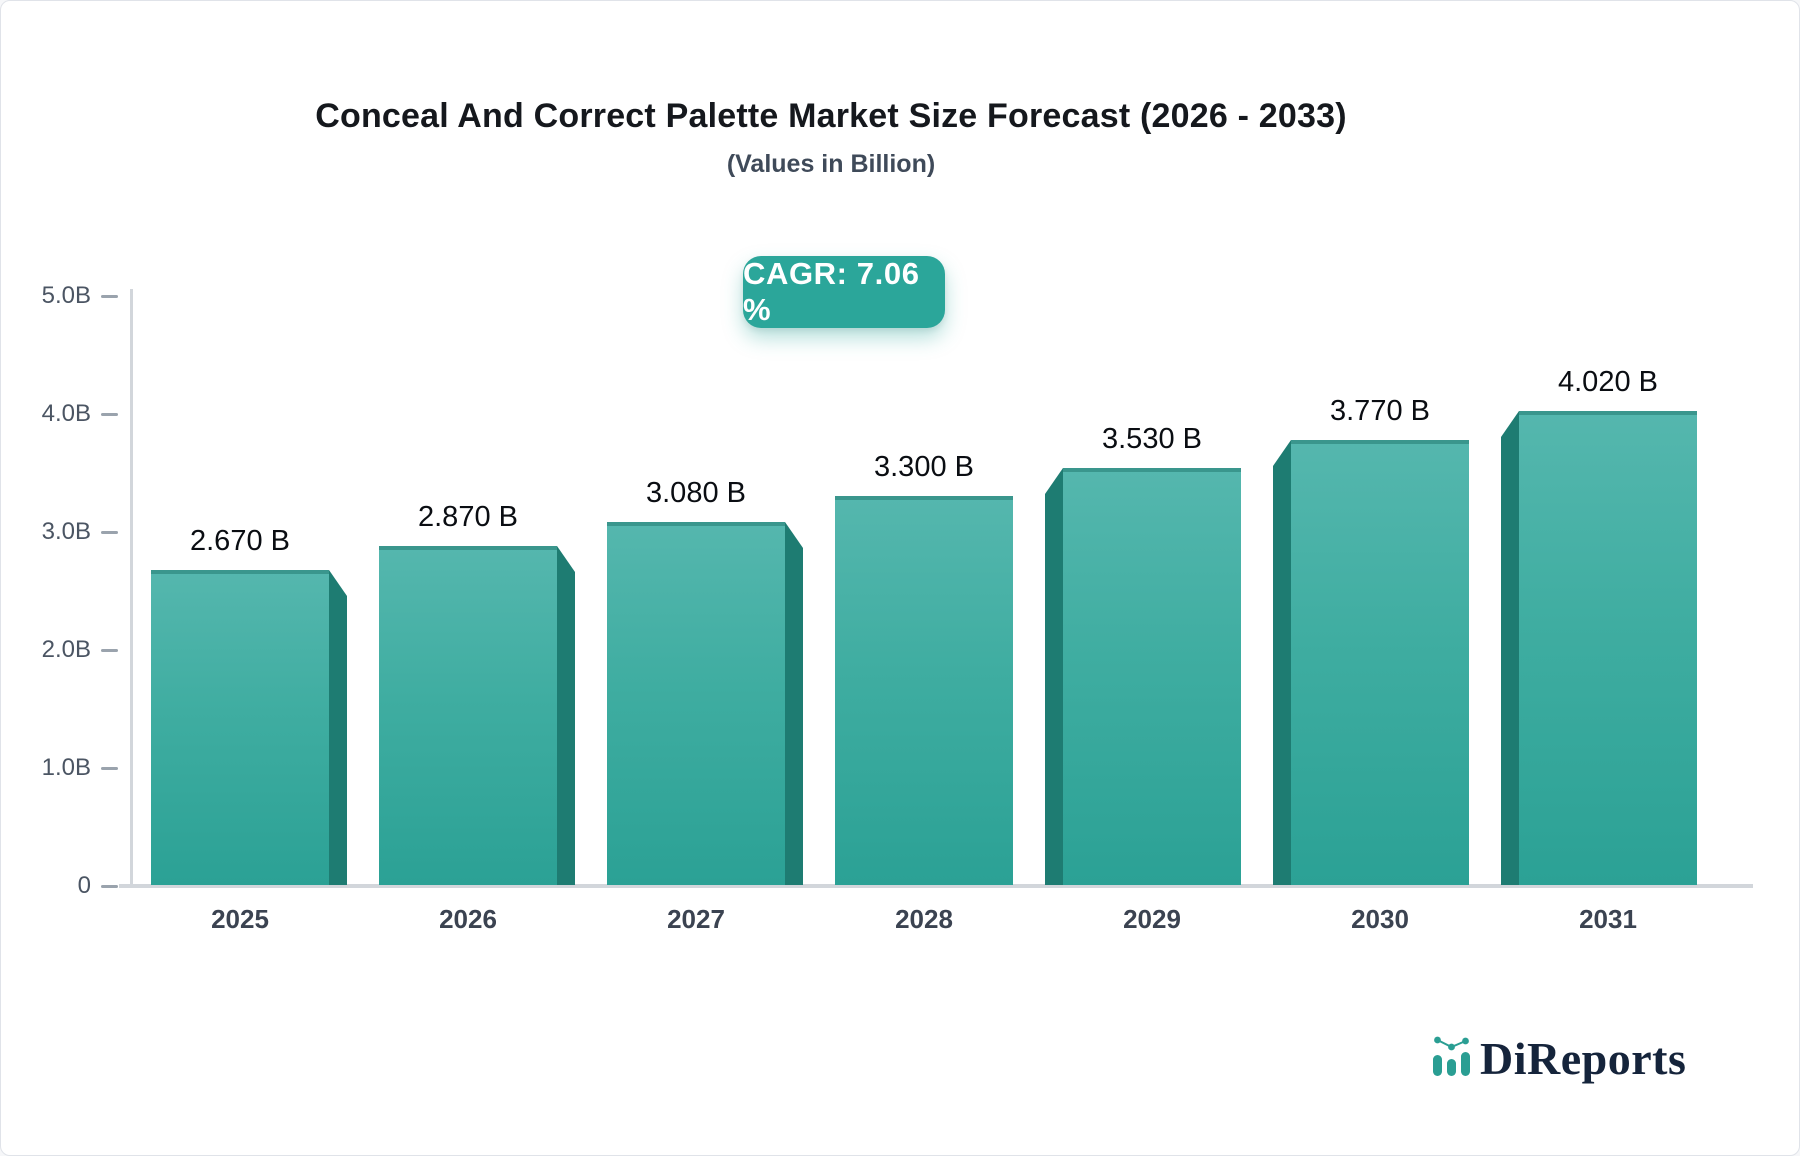 The image size is (1800, 1156). I want to click on y-tick-label-2.0B: 2.0B, so click(66, 649).